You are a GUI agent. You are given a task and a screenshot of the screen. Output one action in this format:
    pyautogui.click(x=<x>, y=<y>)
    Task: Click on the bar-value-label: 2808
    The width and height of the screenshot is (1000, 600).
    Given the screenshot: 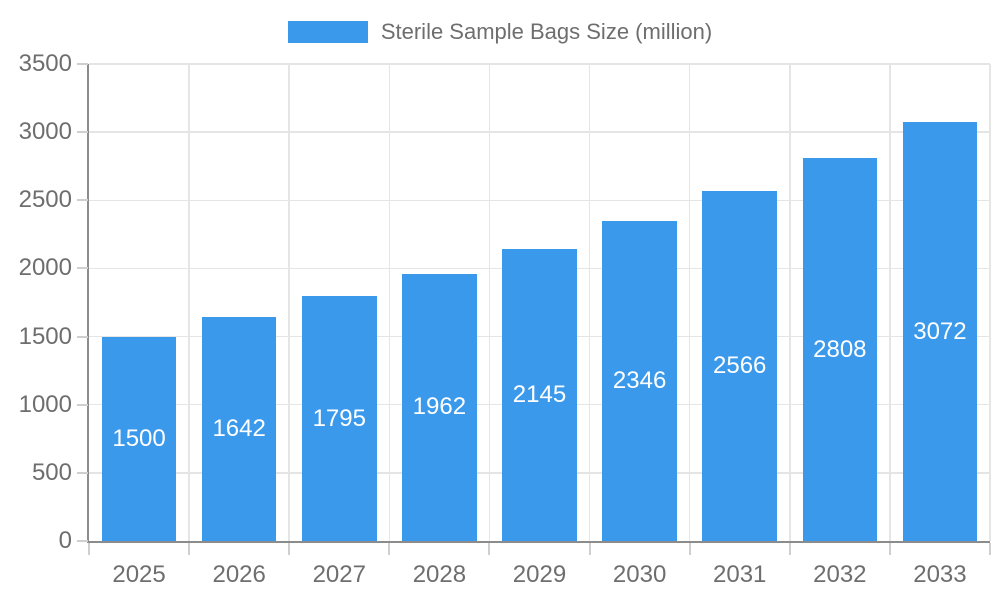 What is the action you would take?
    pyautogui.click(x=840, y=349)
    